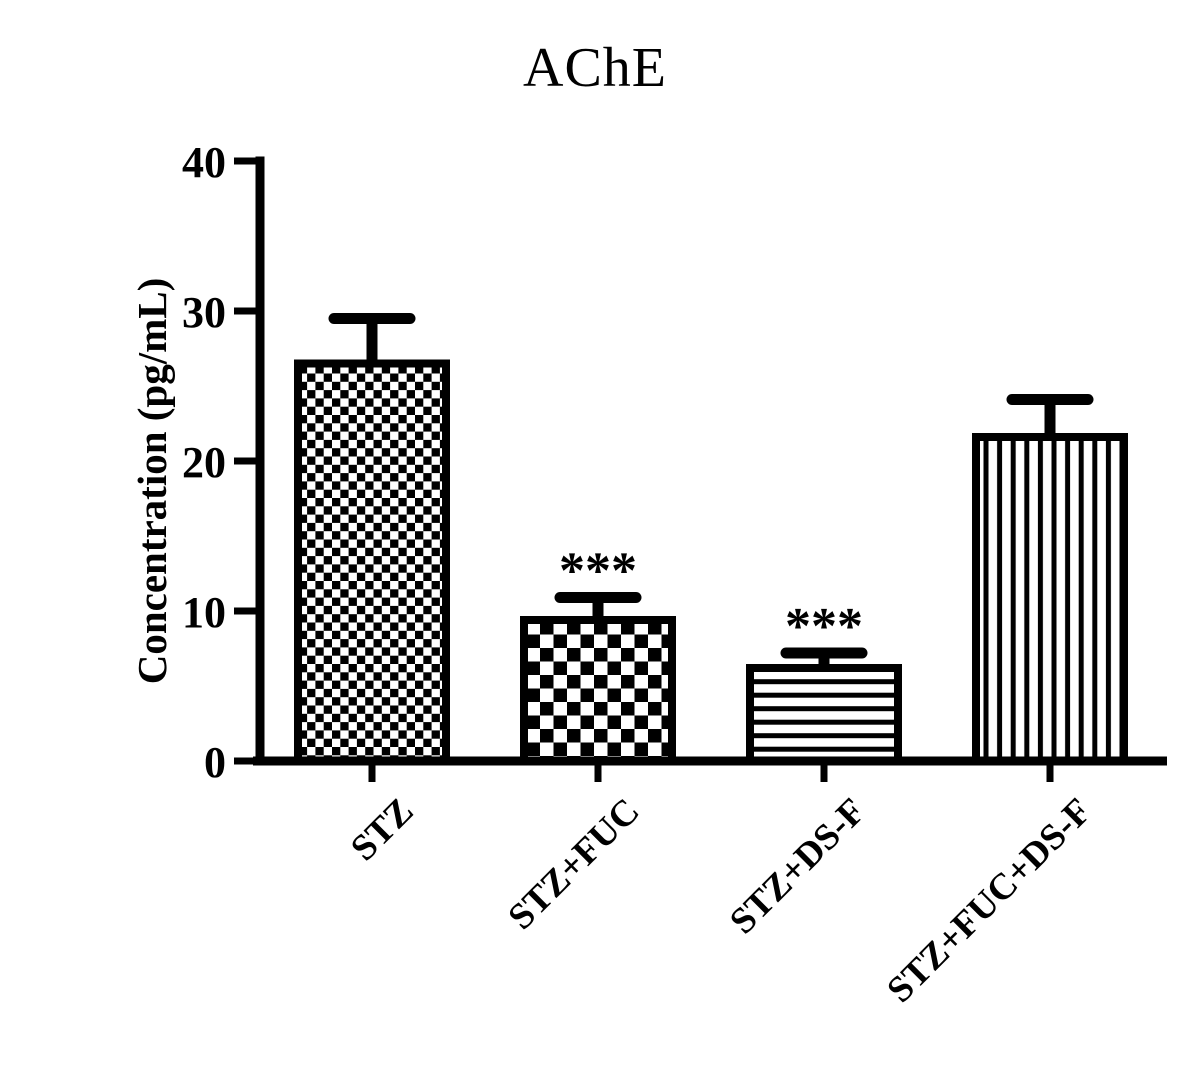 This screenshot has height=1088, width=1183. I want to click on bar-stz-fuc, so click(598, 690).